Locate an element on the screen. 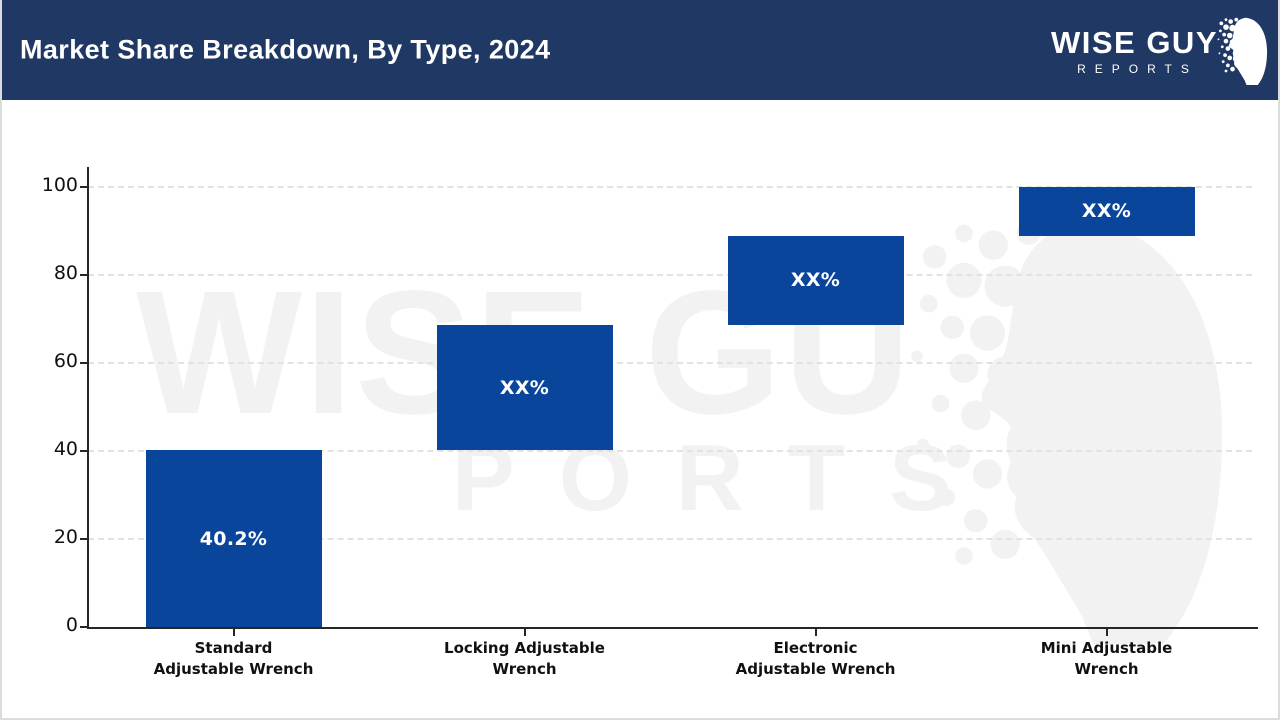 The height and width of the screenshot is (720, 1280). page-title: Market Share Breakdown, By Type, 2024 is located at coordinates (285, 49).